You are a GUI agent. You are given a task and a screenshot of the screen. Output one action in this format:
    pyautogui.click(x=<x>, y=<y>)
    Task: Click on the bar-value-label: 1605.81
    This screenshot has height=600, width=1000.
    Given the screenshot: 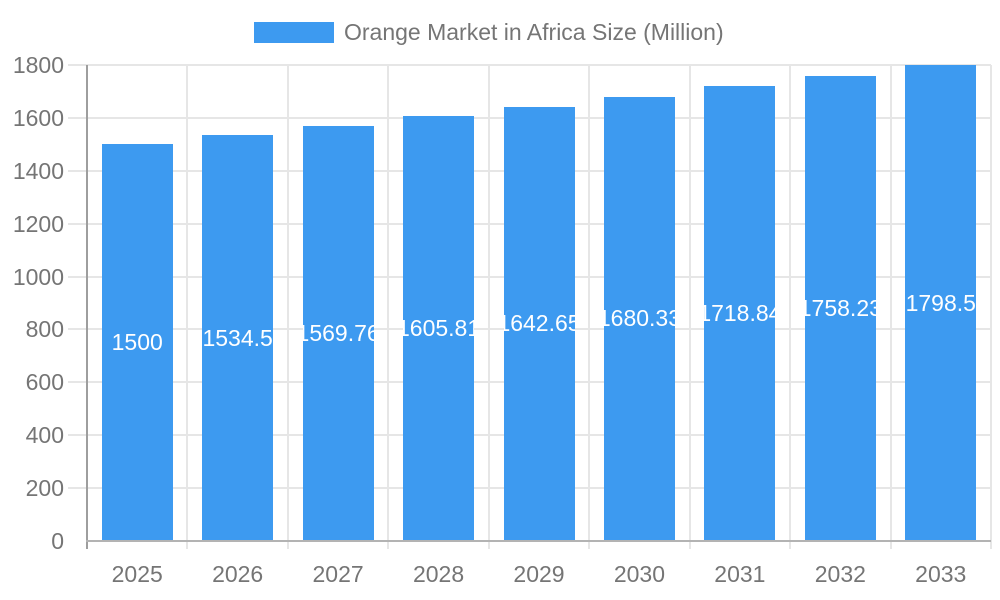 What is the action you would take?
    pyautogui.click(x=439, y=328)
    